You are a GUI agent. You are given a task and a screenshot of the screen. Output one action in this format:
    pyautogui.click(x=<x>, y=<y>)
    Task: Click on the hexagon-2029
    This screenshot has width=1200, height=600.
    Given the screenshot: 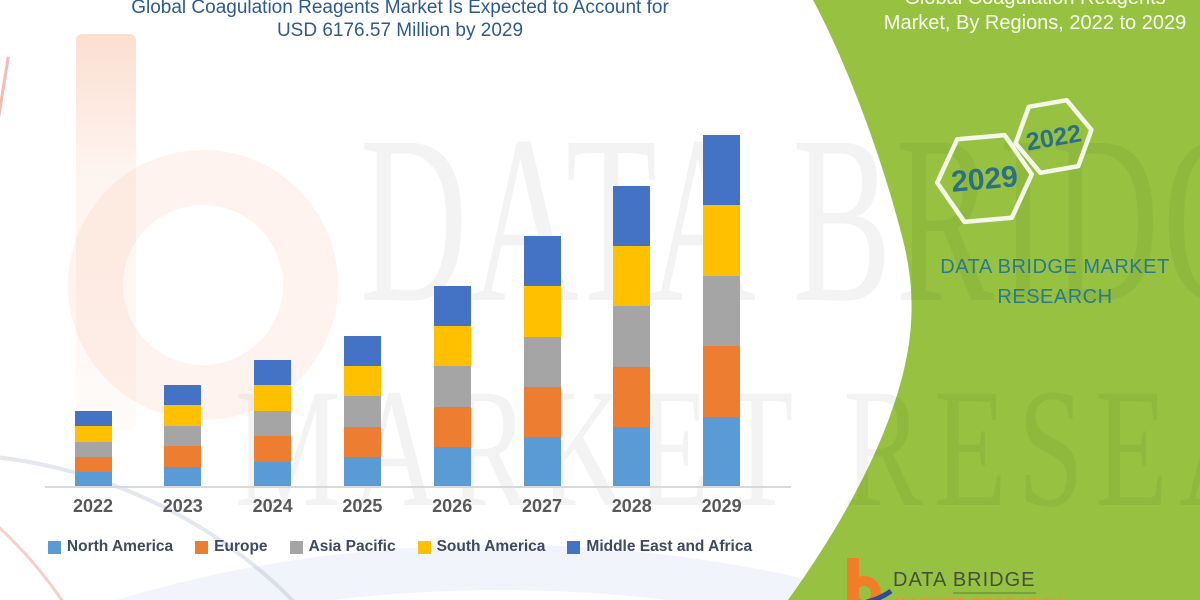 What is the action you would take?
    pyautogui.click(x=984, y=178)
    